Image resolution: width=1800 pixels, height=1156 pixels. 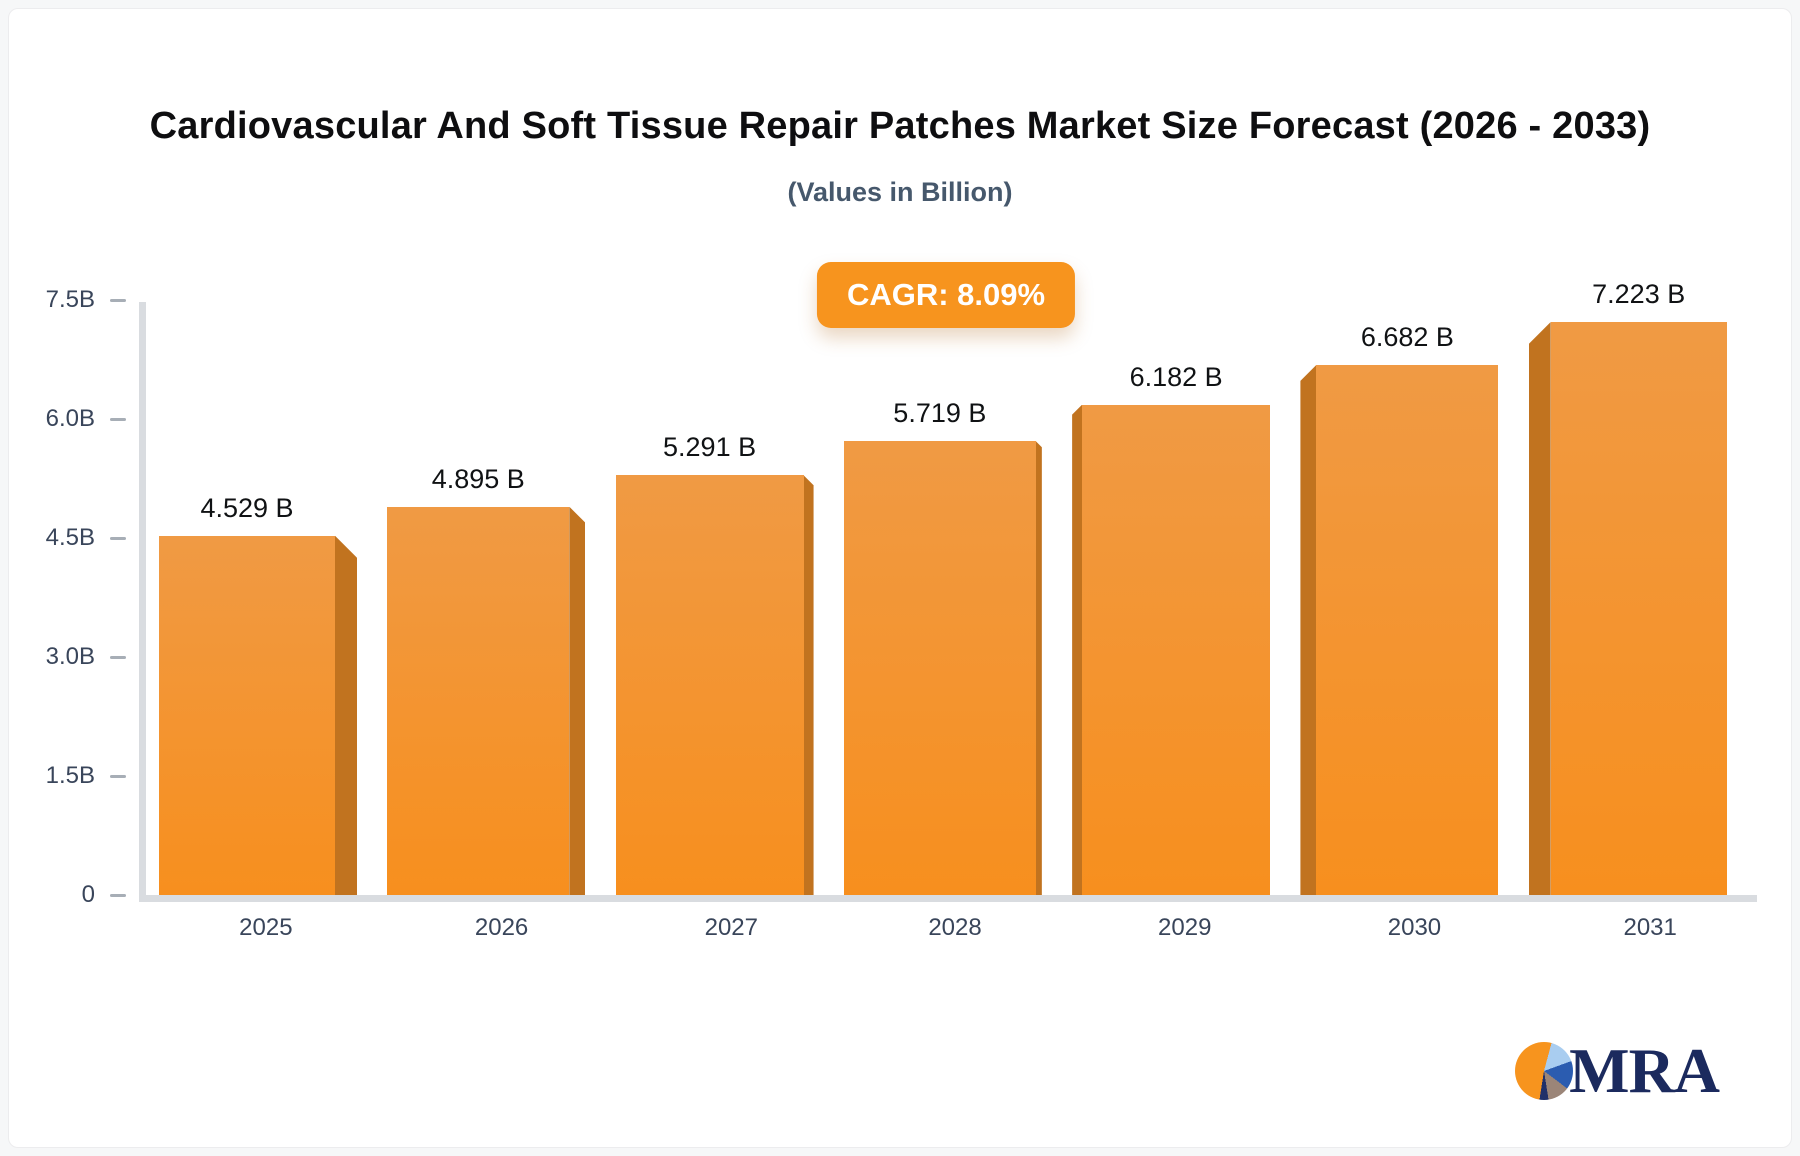 I want to click on bar-value-label-2030: 6.682 B, so click(x=1407, y=336).